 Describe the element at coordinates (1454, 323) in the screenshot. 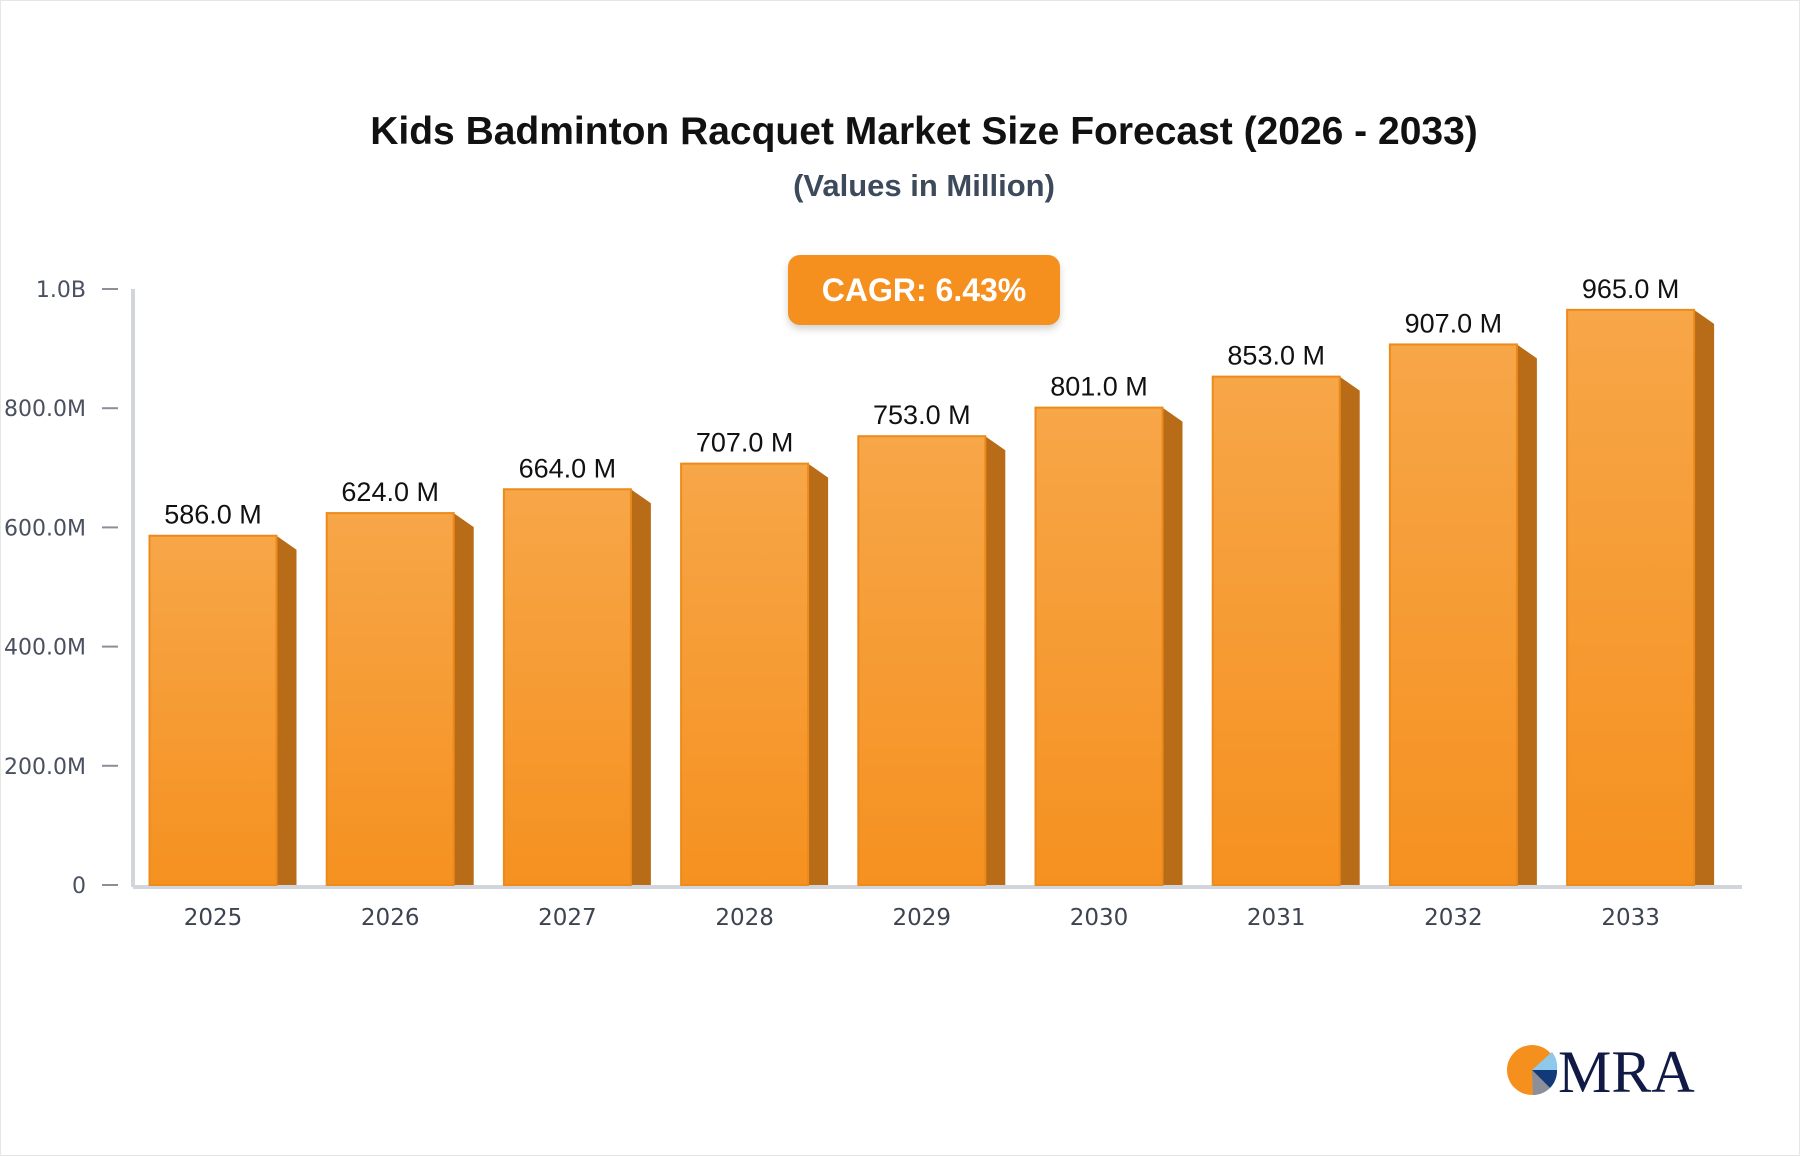

I see `data-label: 907.0 M` at that location.